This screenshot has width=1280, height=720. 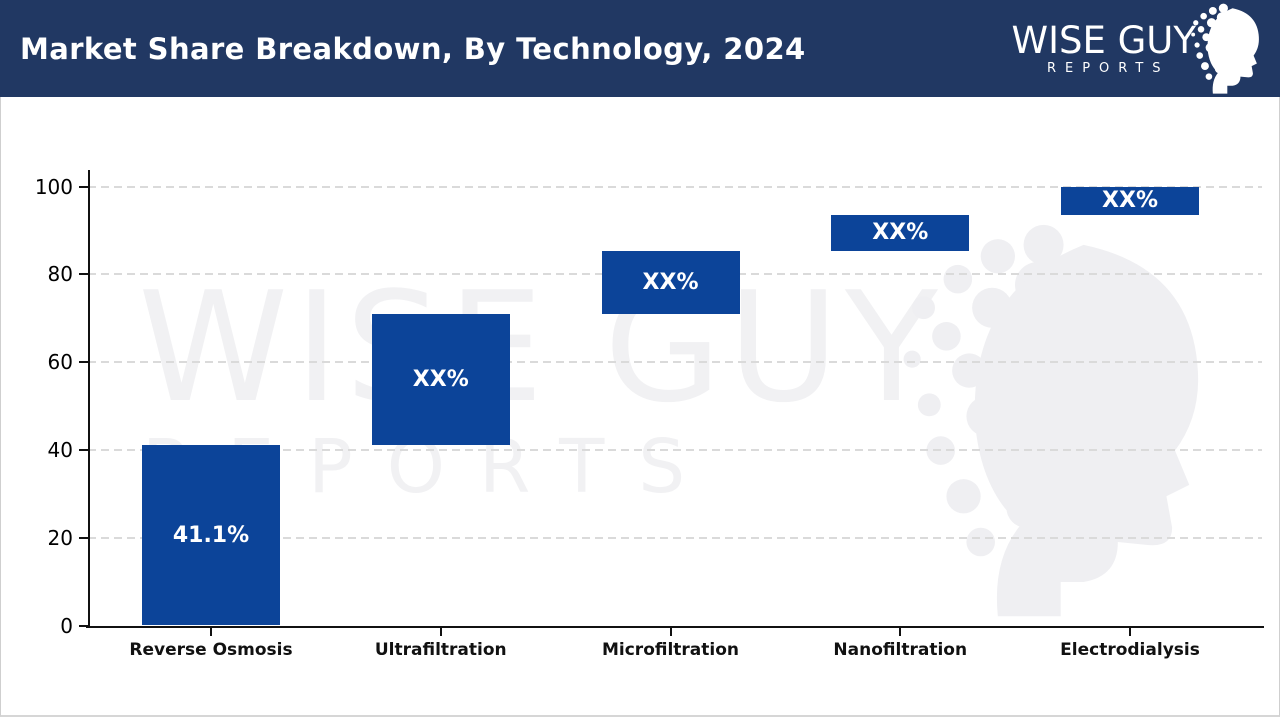 I want to click on bar-ultrafiltration: XX%, so click(x=440, y=379).